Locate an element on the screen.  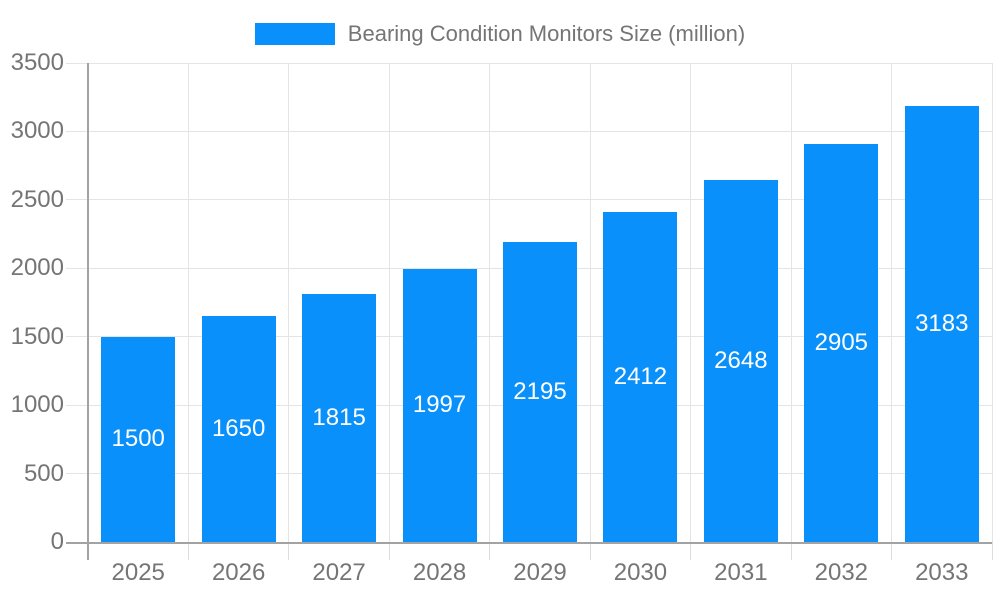
bar-2027 is located at coordinates (339, 417).